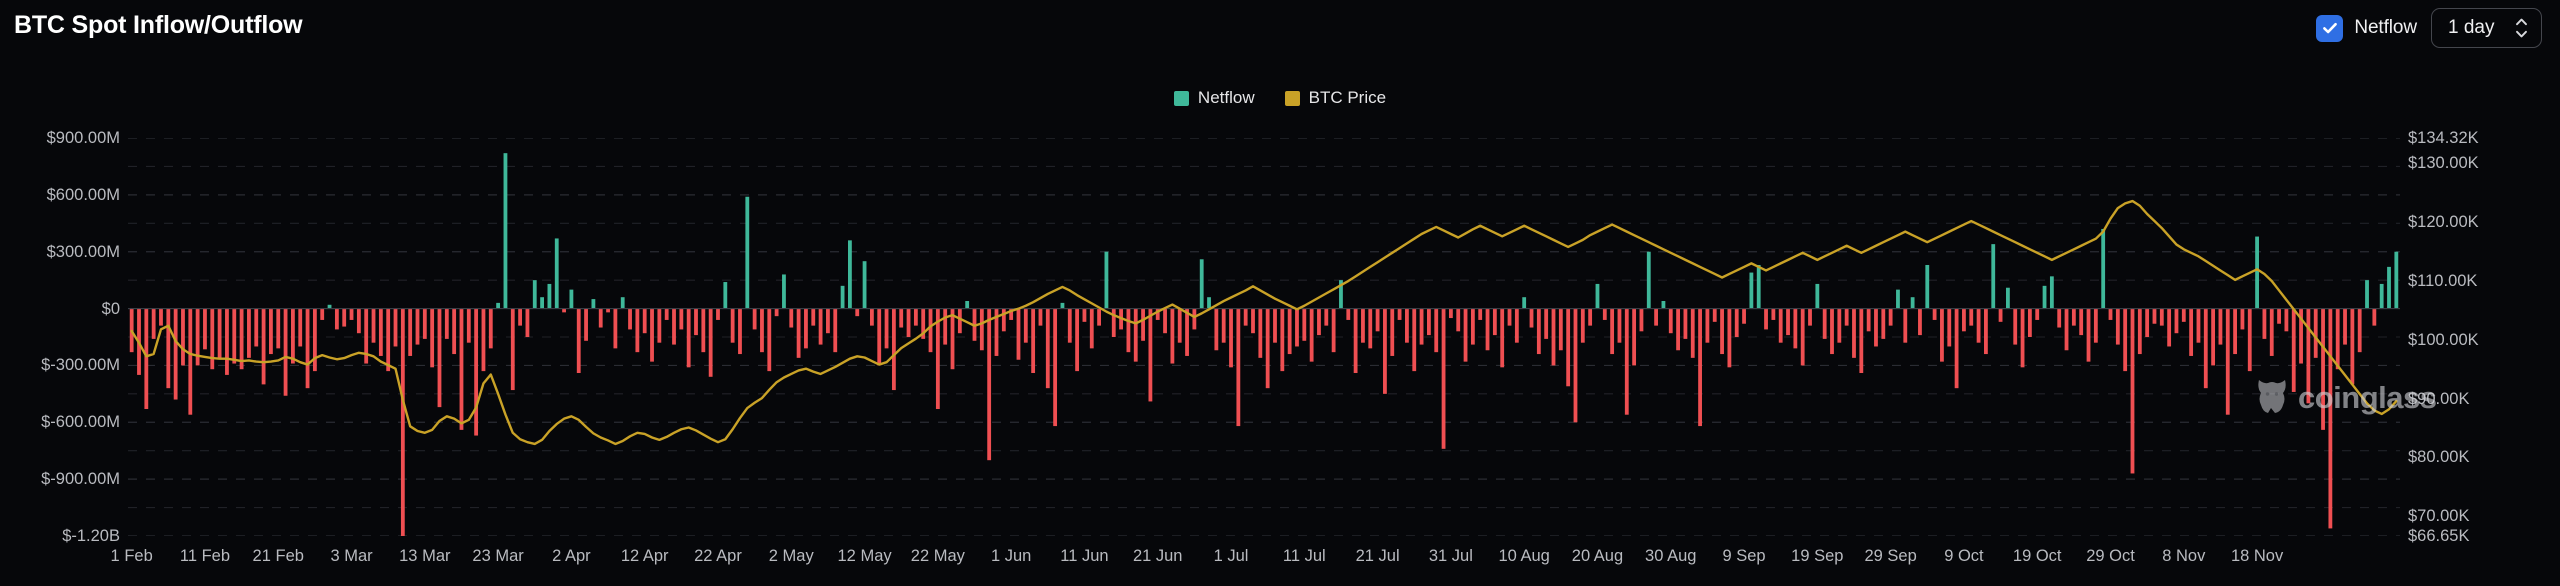 The width and height of the screenshot is (2560, 586). I want to click on interval-select: 1 day, so click(2486, 28).